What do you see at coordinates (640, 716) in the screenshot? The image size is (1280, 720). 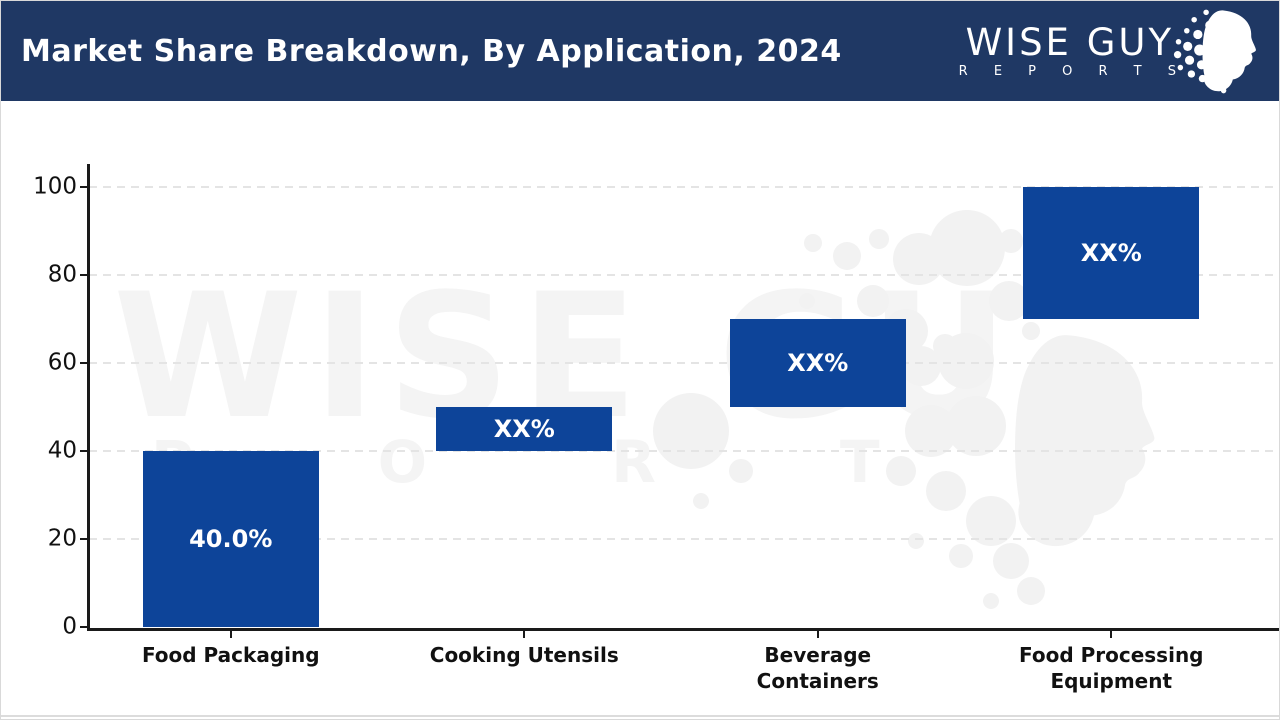 I see `bottom-divider` at bounding box center [640, 716].